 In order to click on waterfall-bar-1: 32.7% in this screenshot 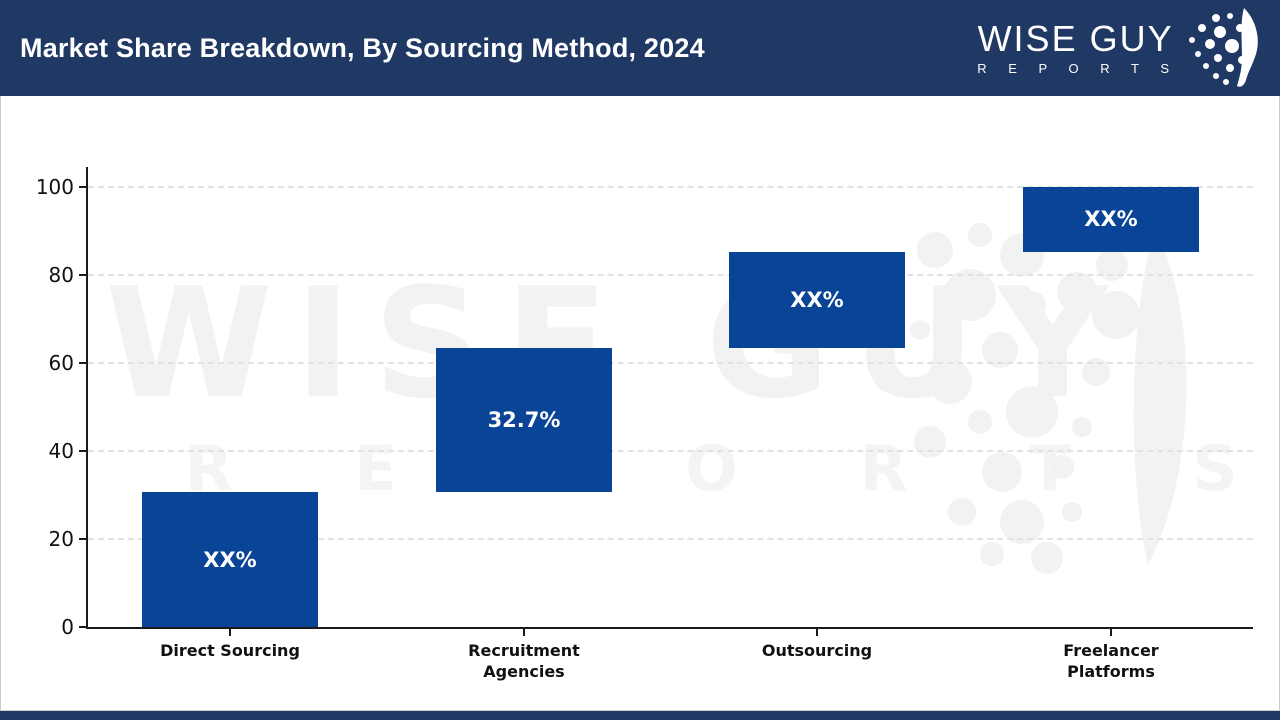, I will do `click(524, 420)`.